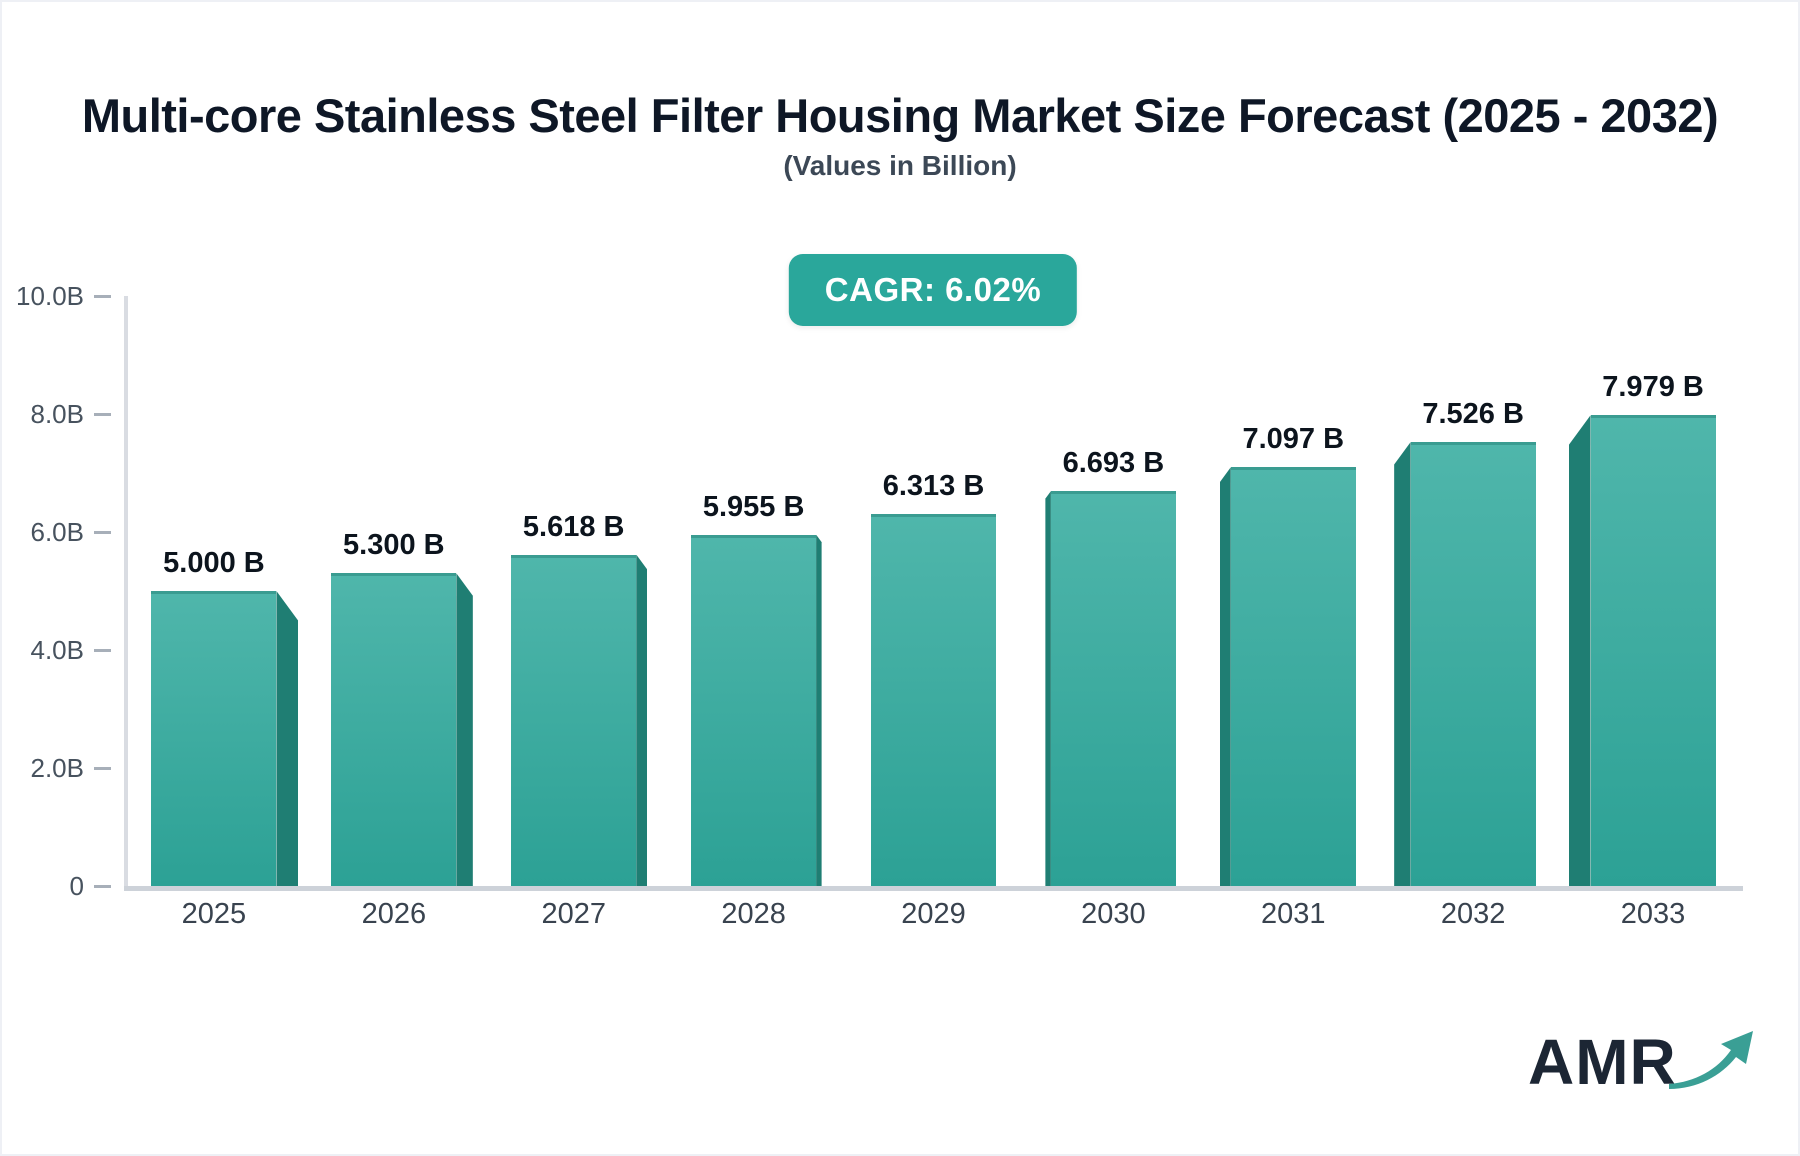  What do you see at coordinates (1653, 387) in the screenshot?
I see `bar-value-label: 7.979 B` at bounding box center [1653, 387].